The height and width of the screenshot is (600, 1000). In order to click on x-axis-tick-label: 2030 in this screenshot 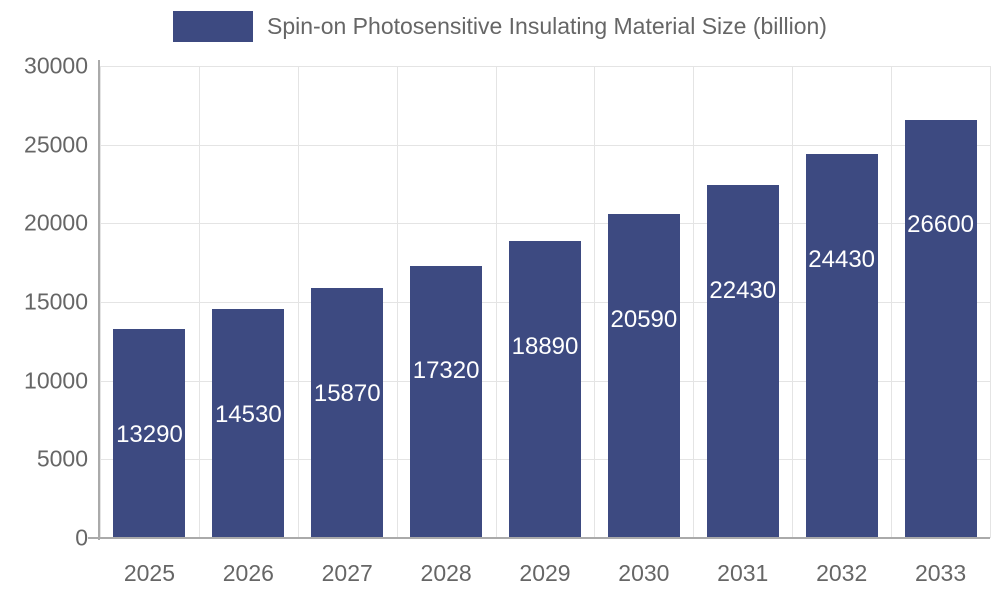, I will do `click(644, 573)`.